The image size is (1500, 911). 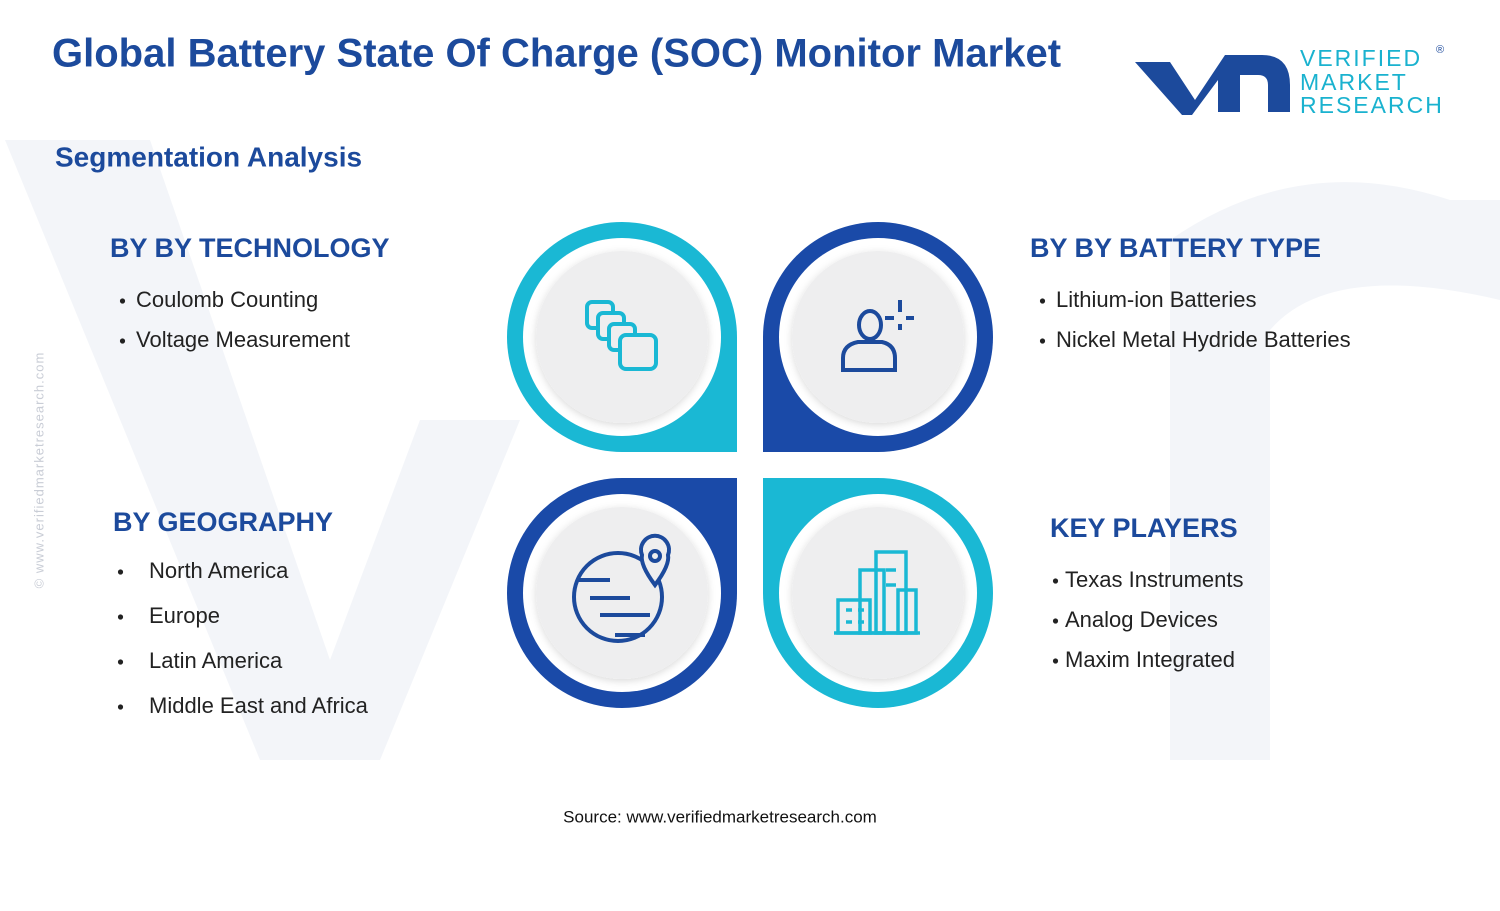 What do you see at coordinates (250, 248) in the screenshot?
I see `segment-heading: BY BY TECHNOLOGY` at bounding box center [250, 248].